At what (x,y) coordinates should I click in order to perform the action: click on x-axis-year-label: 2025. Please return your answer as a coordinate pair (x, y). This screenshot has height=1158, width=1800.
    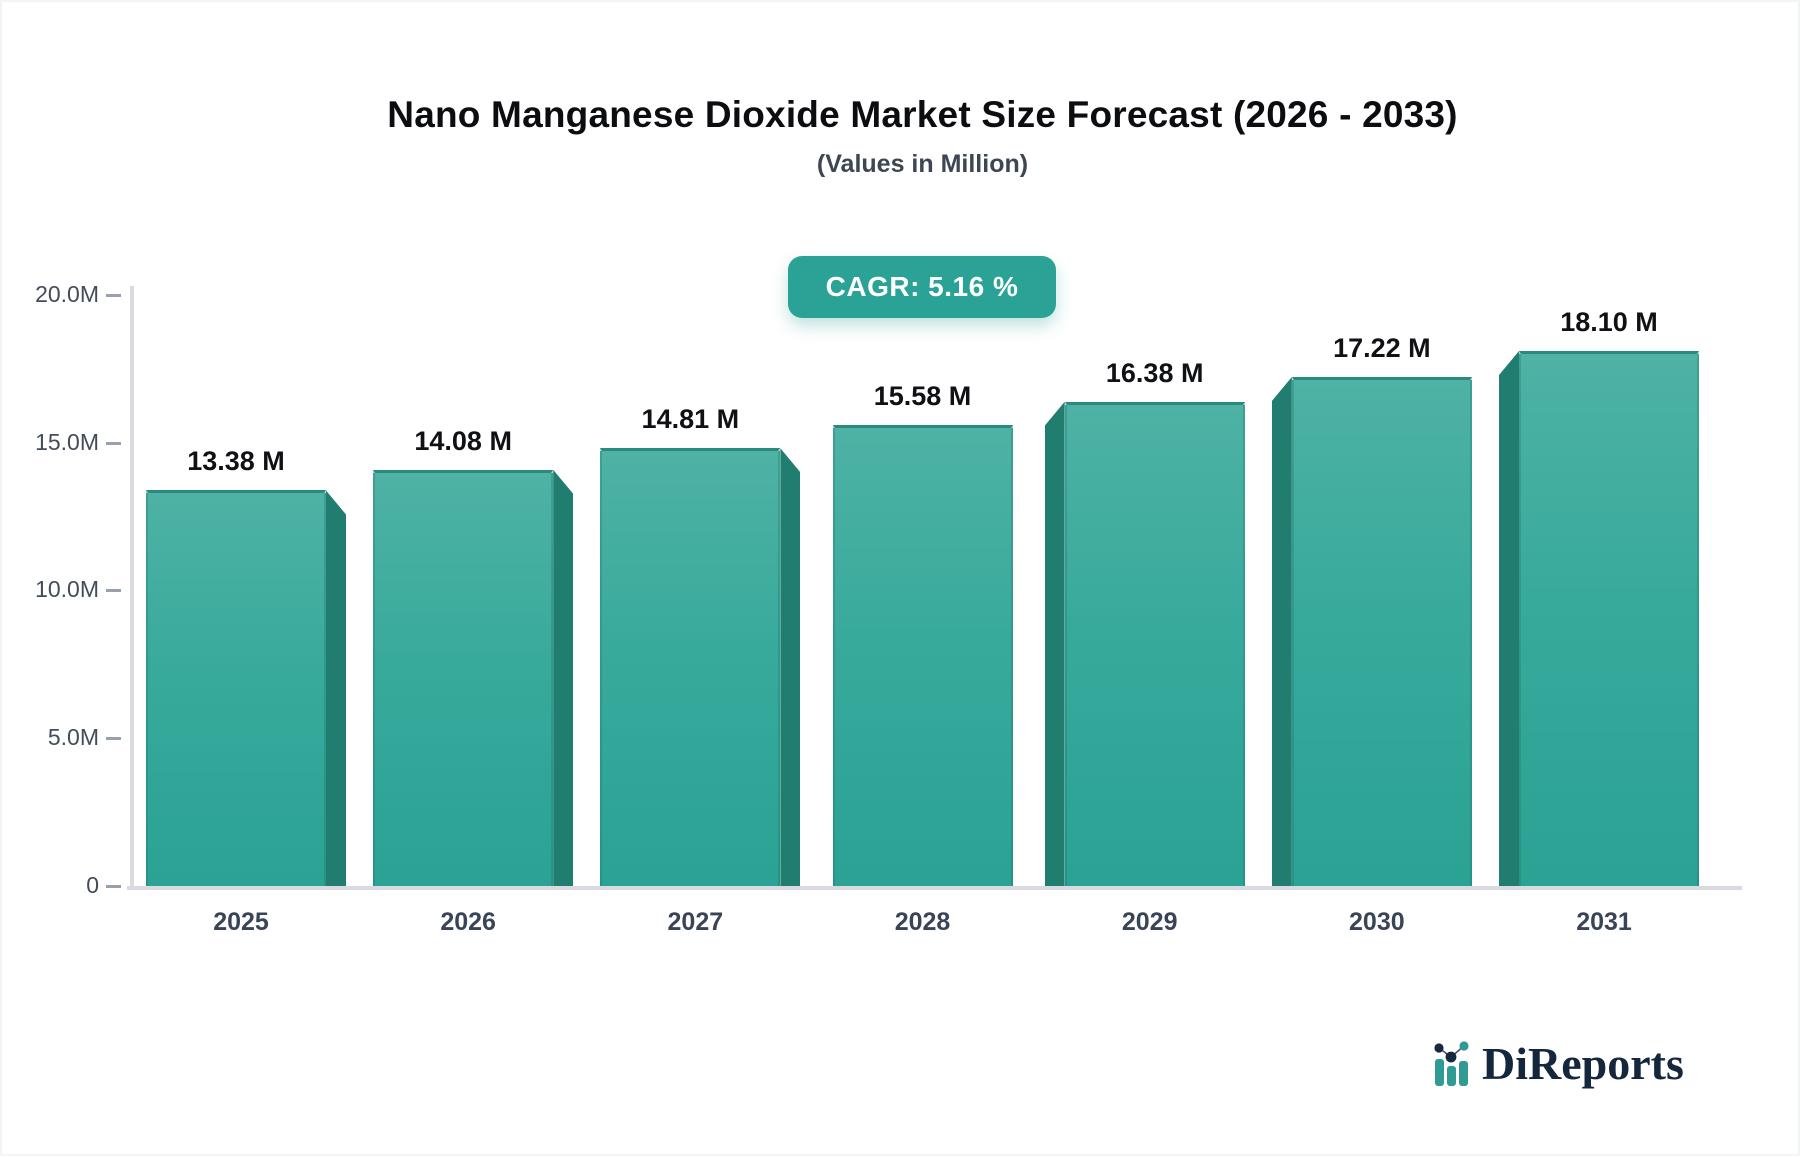
    Looking at the image, I should click on (241, 922).